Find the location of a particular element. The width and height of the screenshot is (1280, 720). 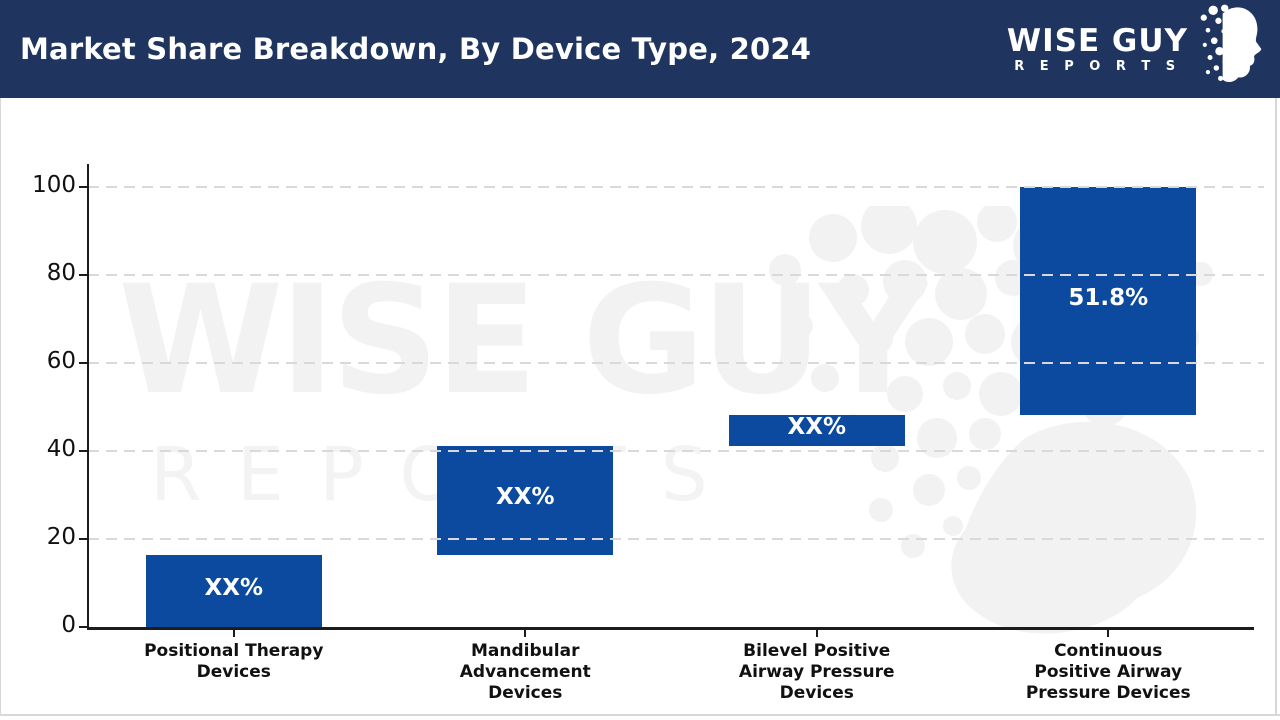

brand-logo: WISE GUY R E P O R T S is located at coordinates (1139, 49).